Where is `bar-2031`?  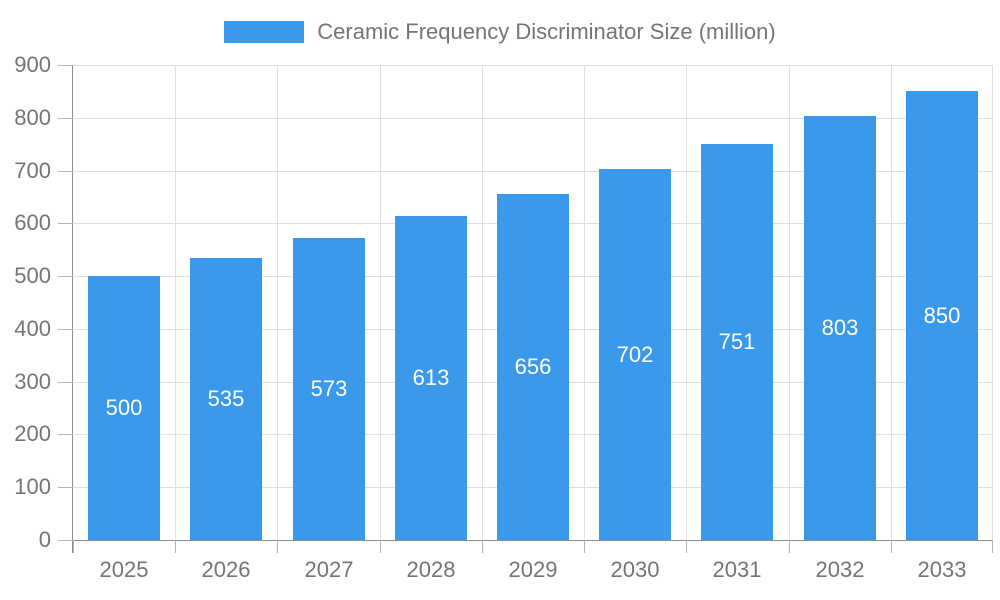
bar-2031 is located at coordinates (737, 342).